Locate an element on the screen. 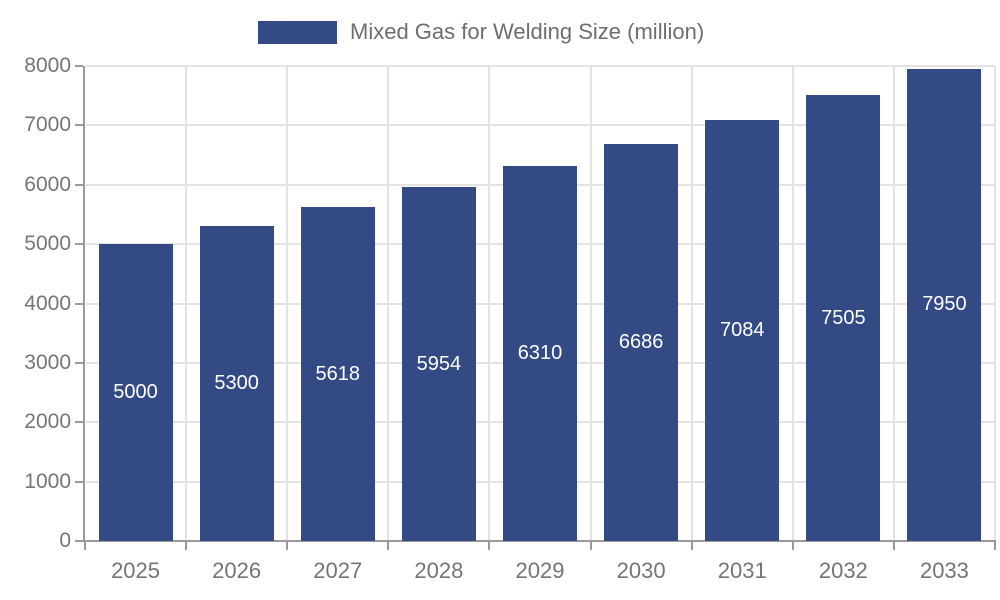 The height and width of the screenshot is (600, 1000). x-tick-label: 2027 is located at coordinates (338, 570).